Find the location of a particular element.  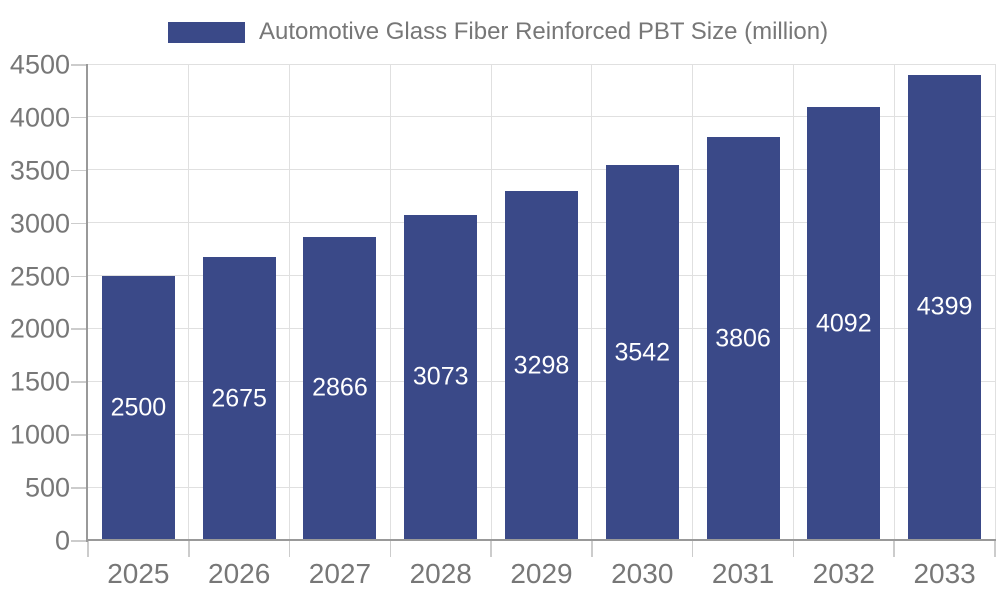

bar: 3542 is located at coordinates (642, 352).